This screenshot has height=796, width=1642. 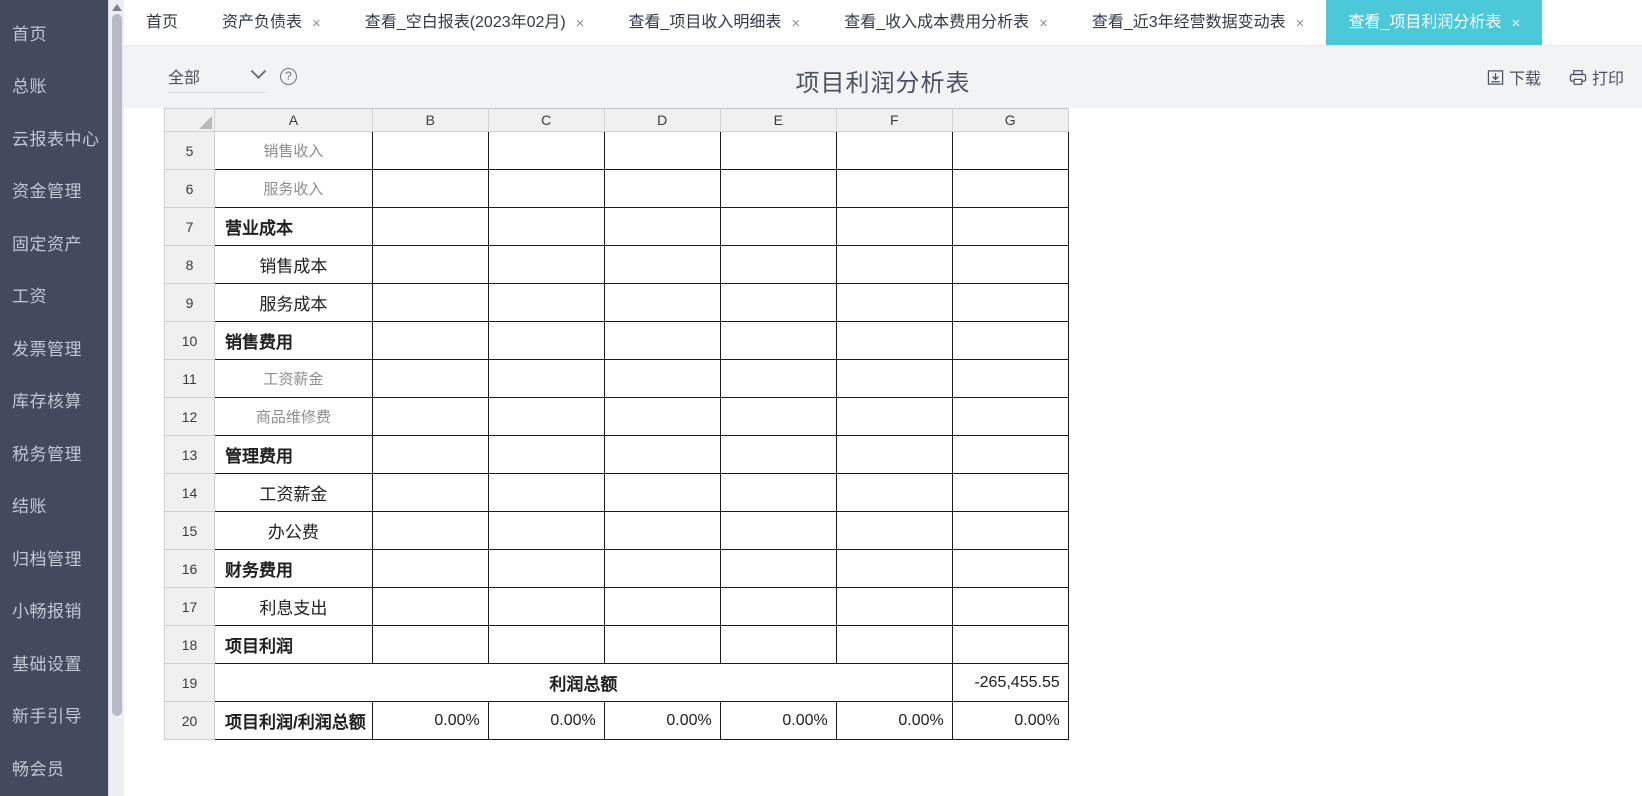 I want to click on cell-A20: 项目利润/利润总额, so click(x=293, y=720).